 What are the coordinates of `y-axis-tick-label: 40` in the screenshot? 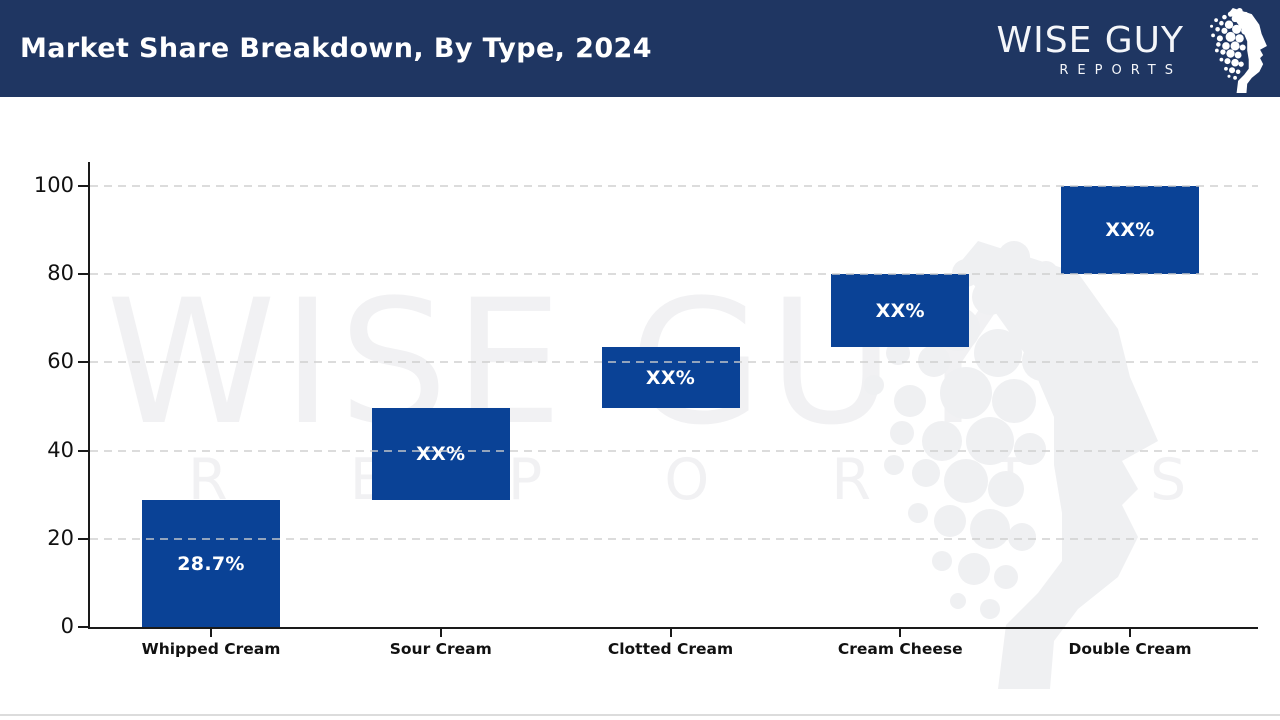 It's located at (60, 449).